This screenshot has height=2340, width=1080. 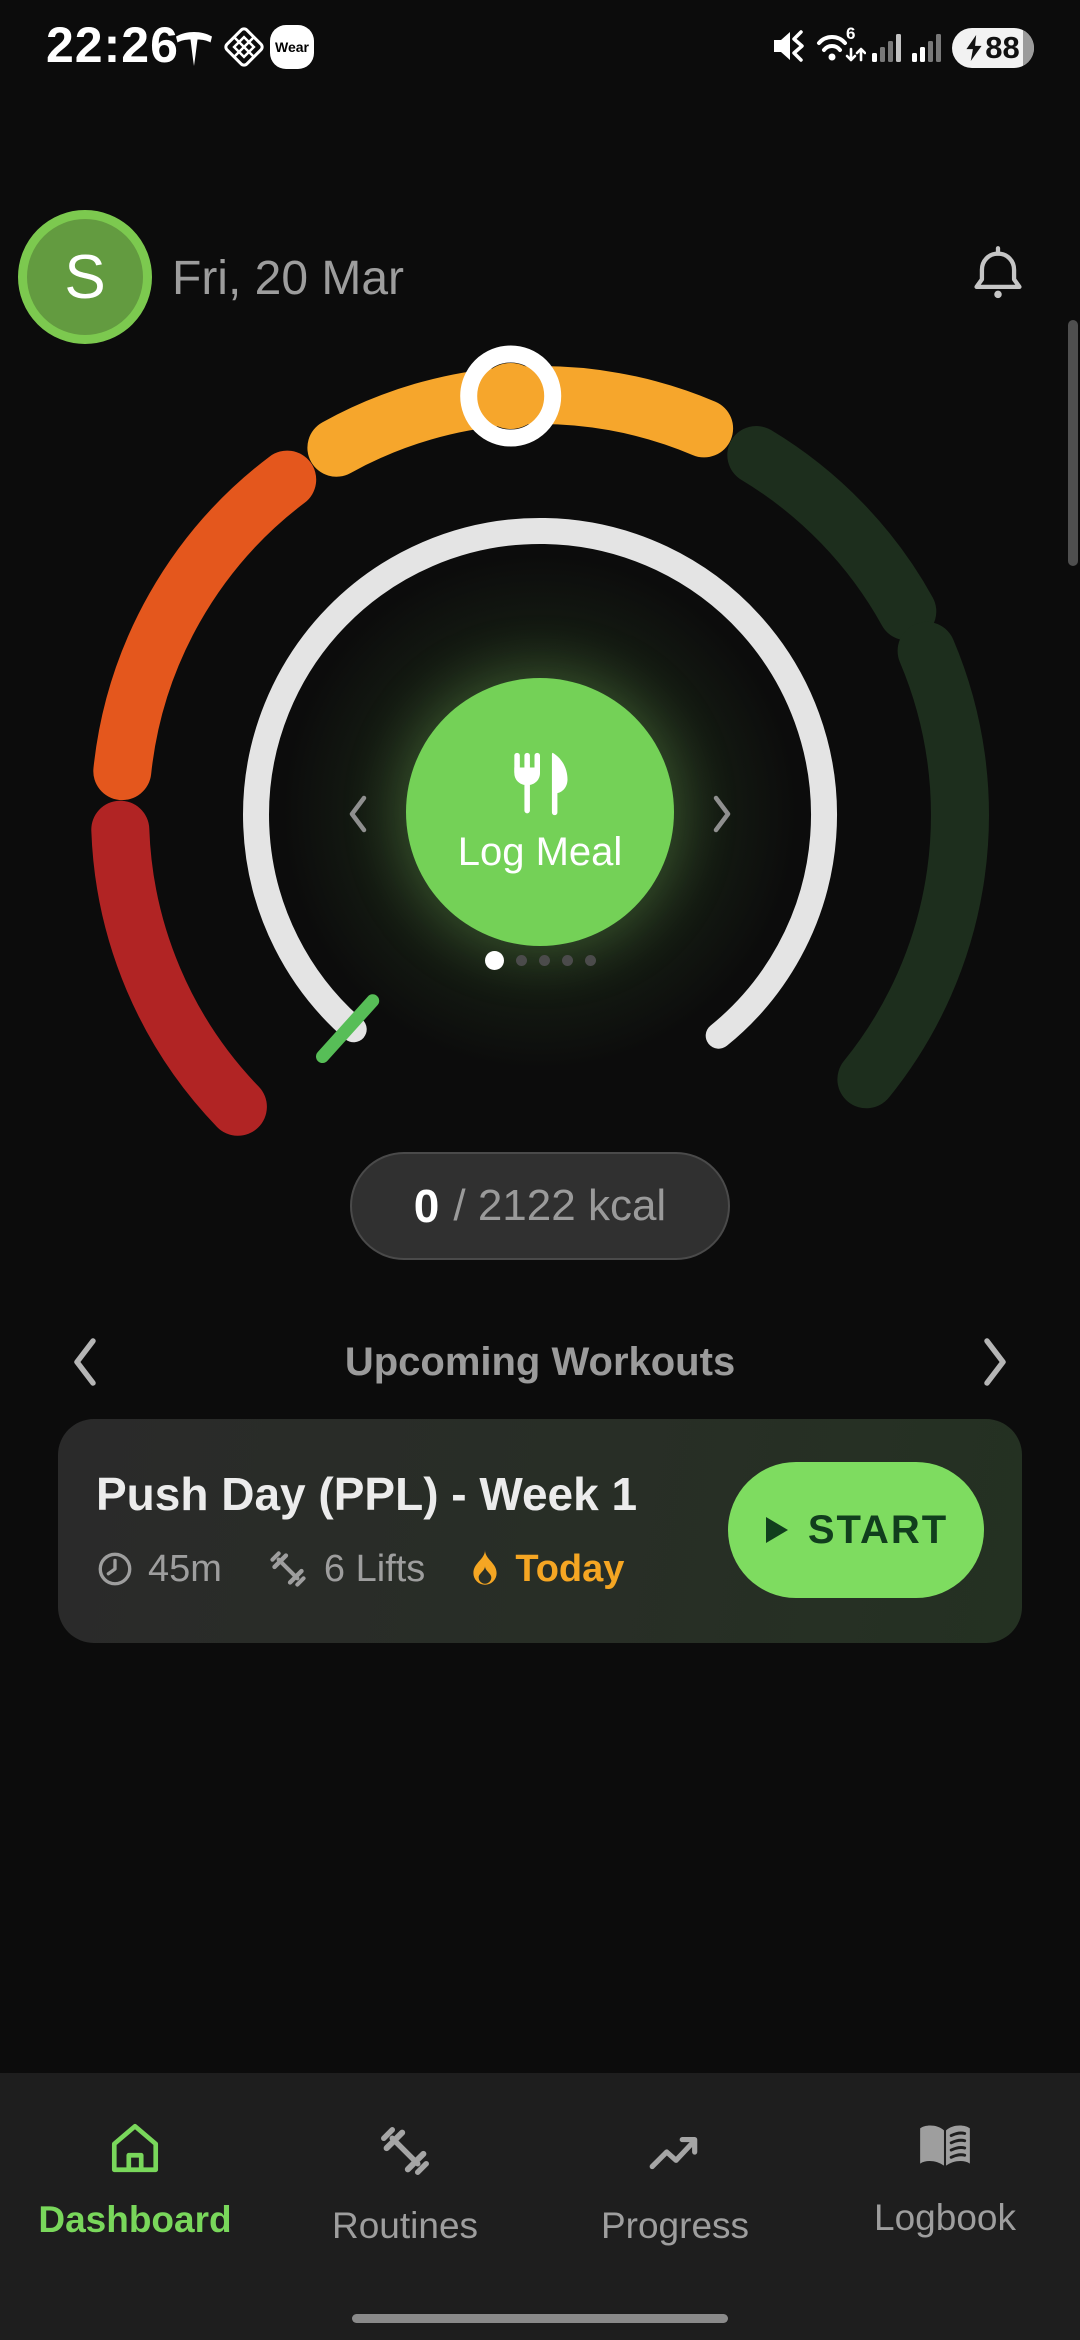 I want to click on battery-percent: 88, so click(x=1002, y=47).